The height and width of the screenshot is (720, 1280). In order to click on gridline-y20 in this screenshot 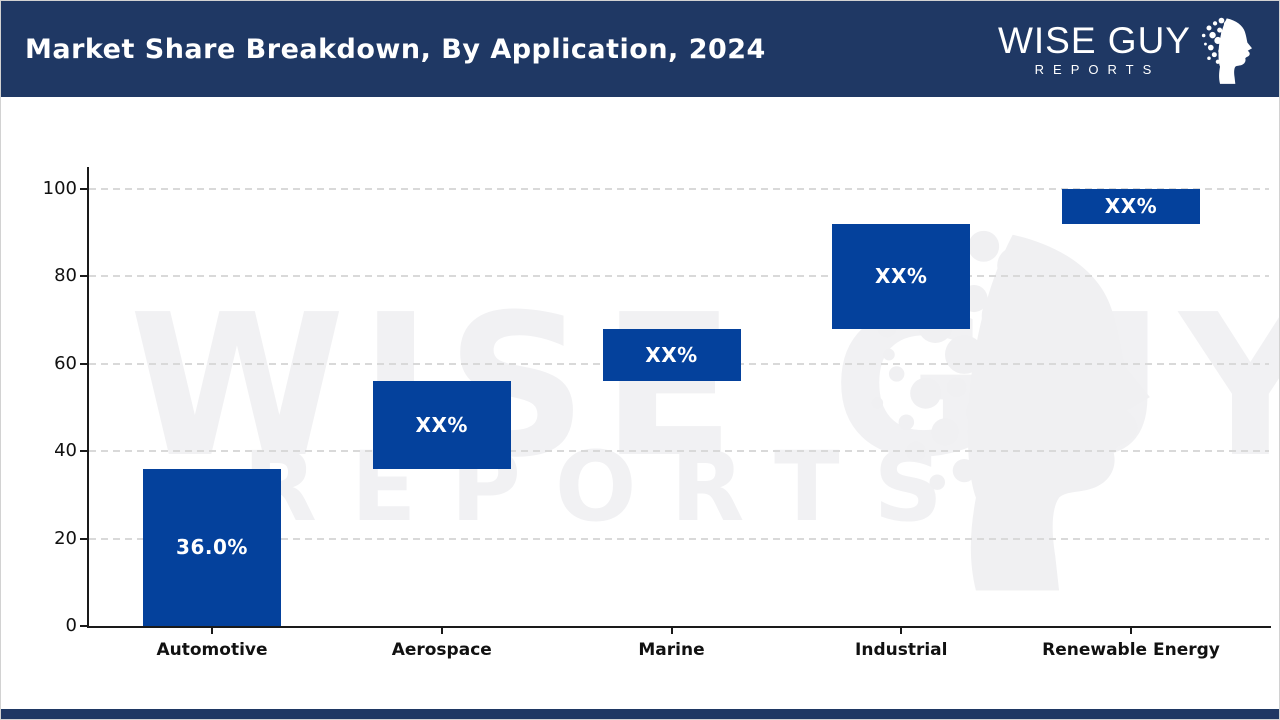, I will do `click(679, 538)`.